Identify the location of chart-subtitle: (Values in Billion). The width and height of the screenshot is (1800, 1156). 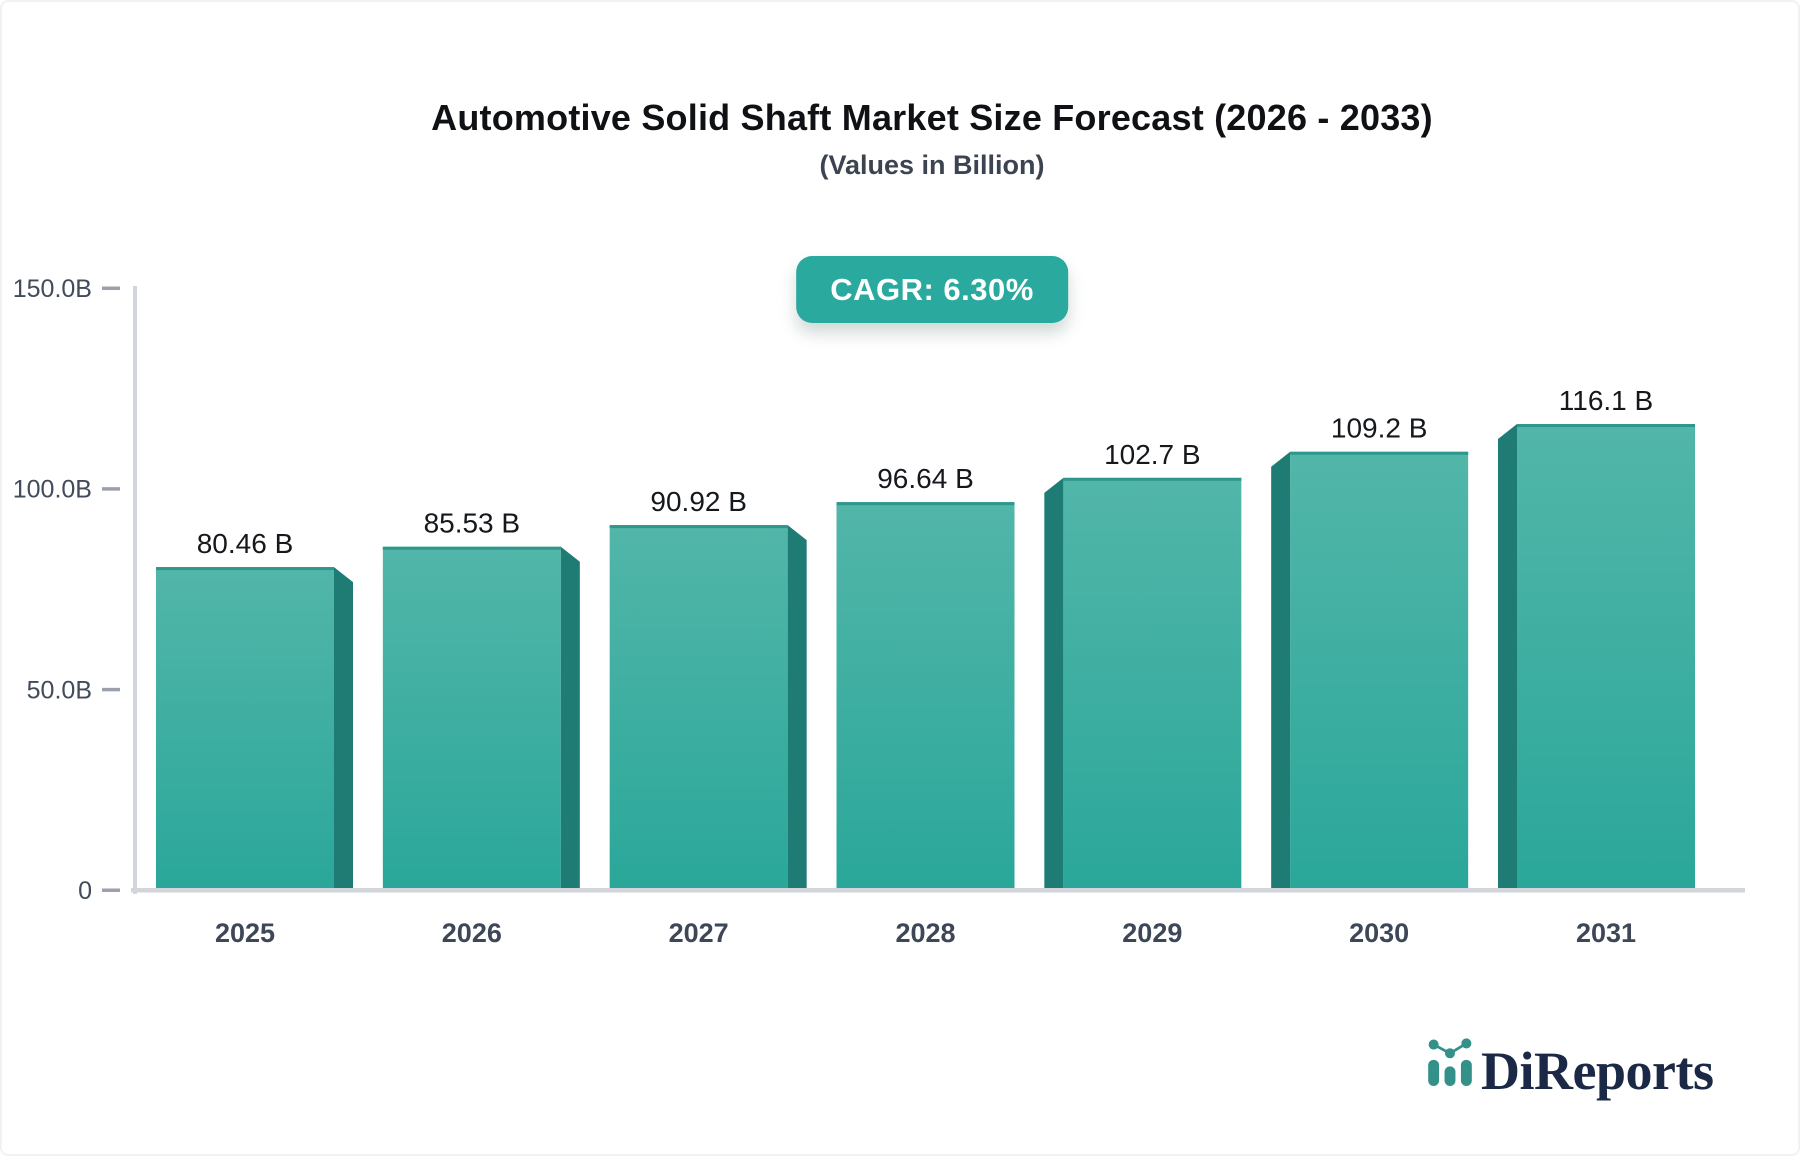
(932, 165).